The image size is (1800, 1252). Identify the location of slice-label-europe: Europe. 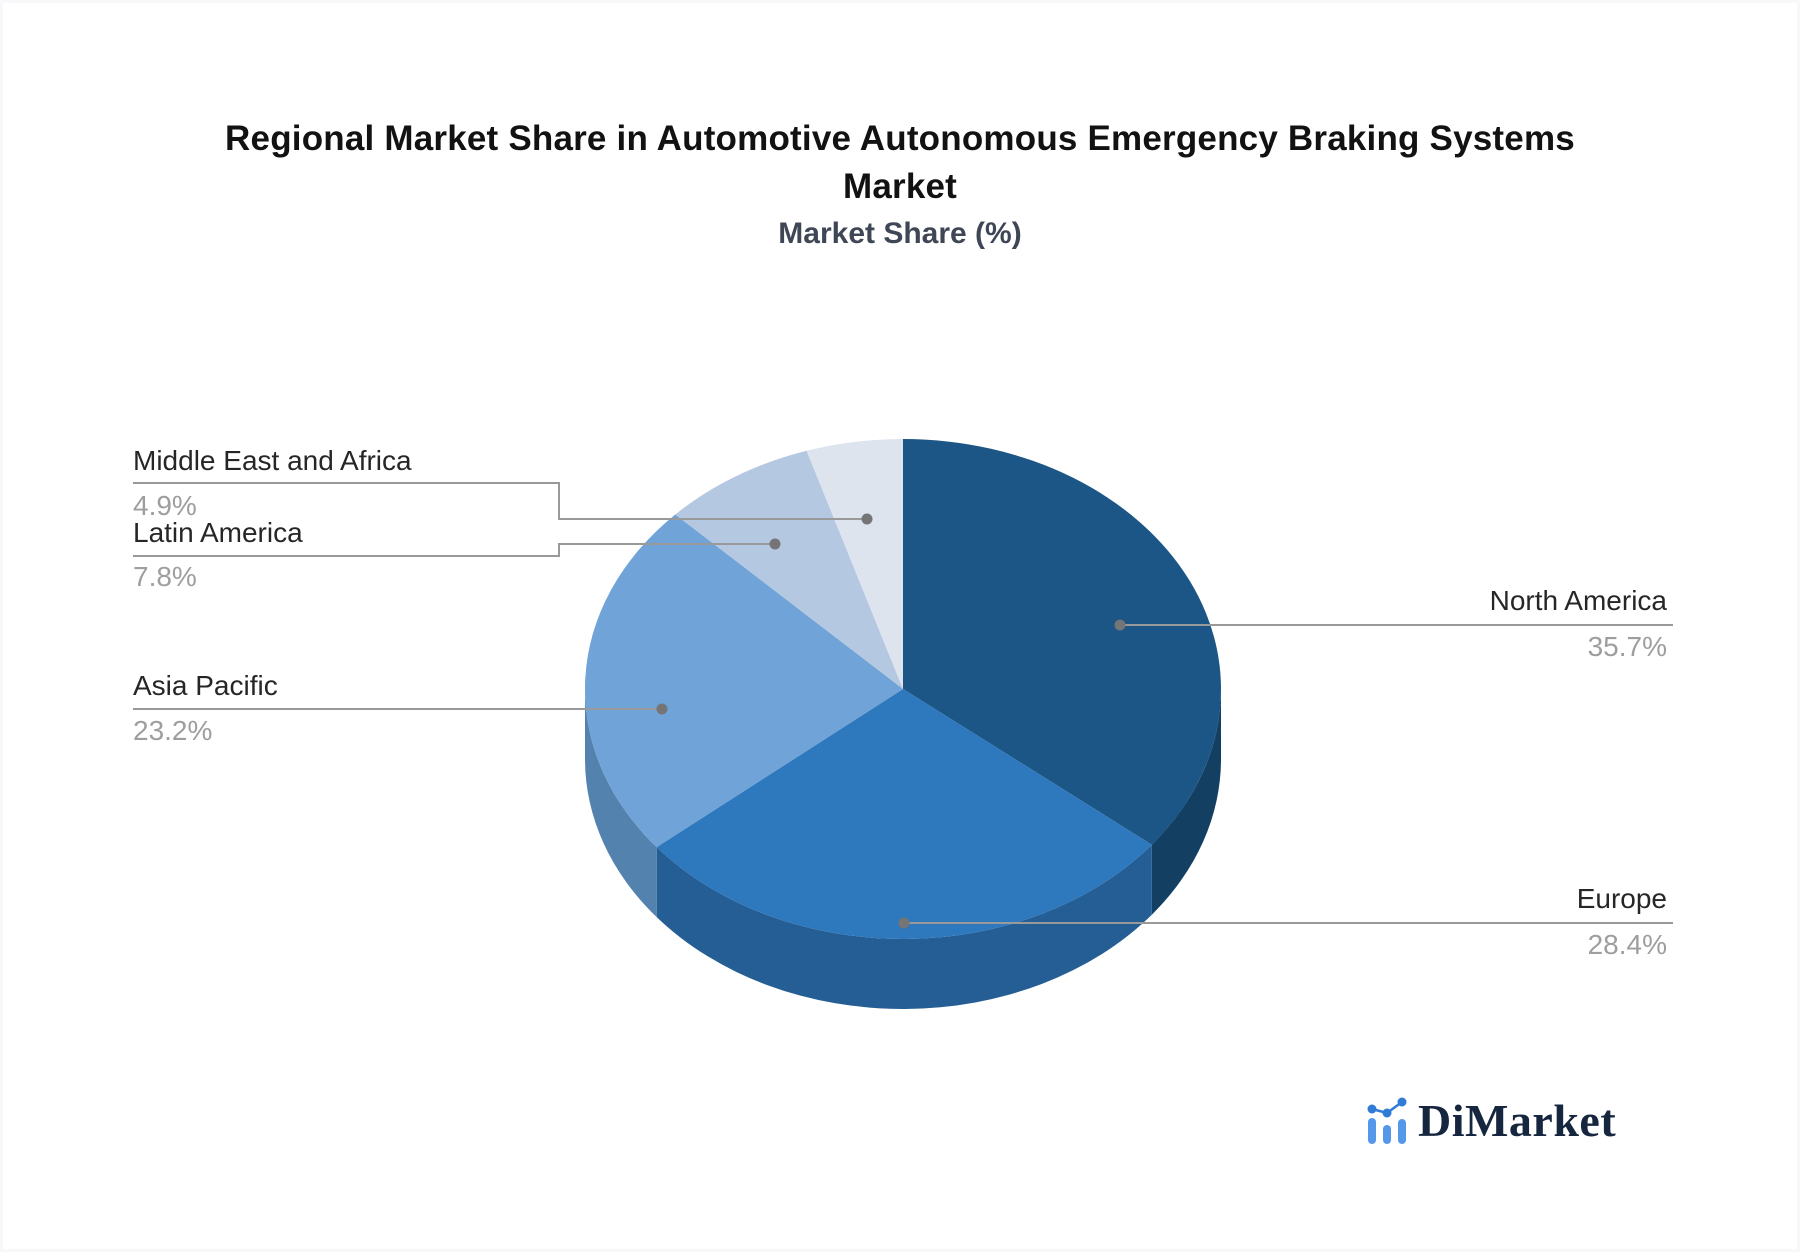
(1621, 898).